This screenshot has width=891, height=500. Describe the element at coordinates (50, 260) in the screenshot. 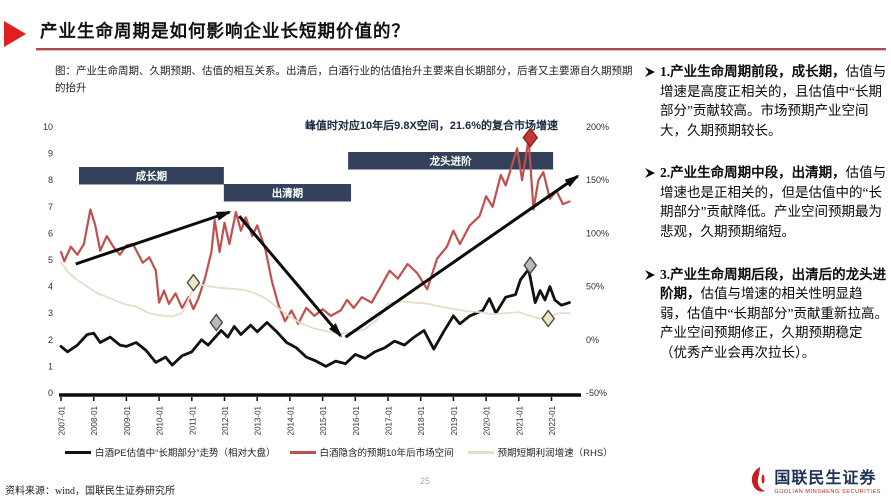

I see `svg-text: 5` at that location.